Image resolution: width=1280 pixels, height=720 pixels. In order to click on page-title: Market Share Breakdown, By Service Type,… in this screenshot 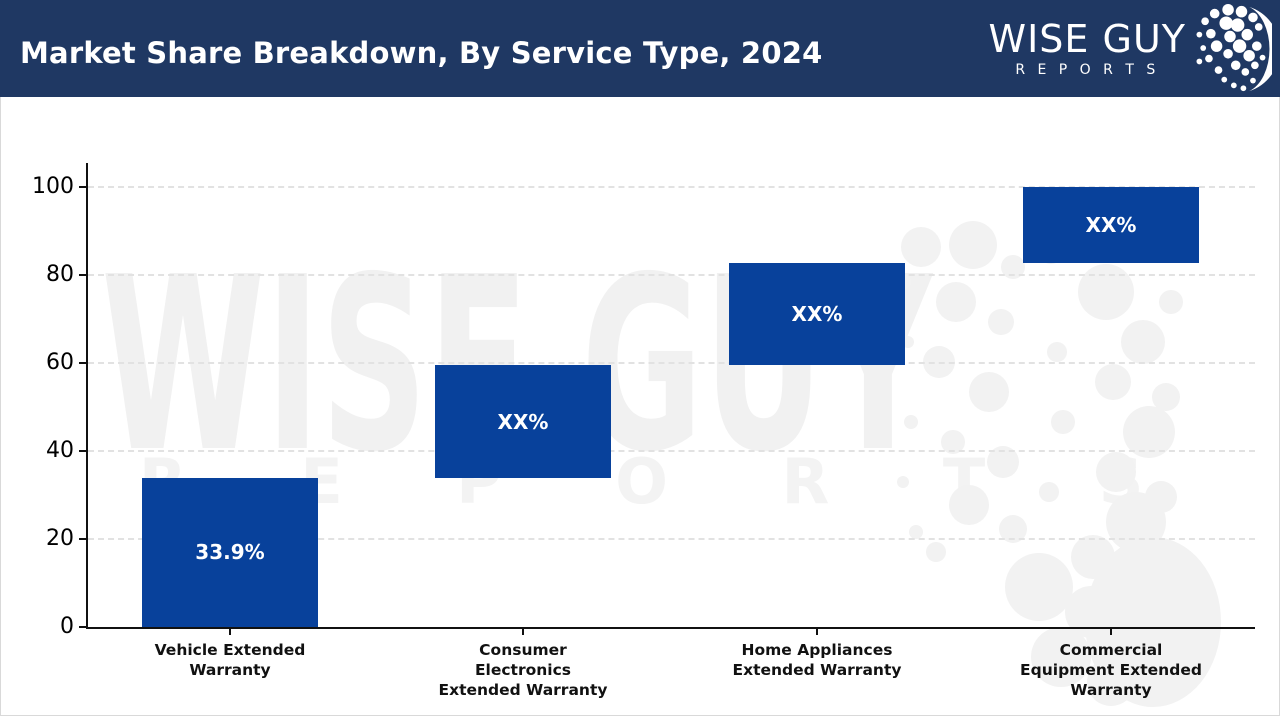, I will do `click(421, 53)`.